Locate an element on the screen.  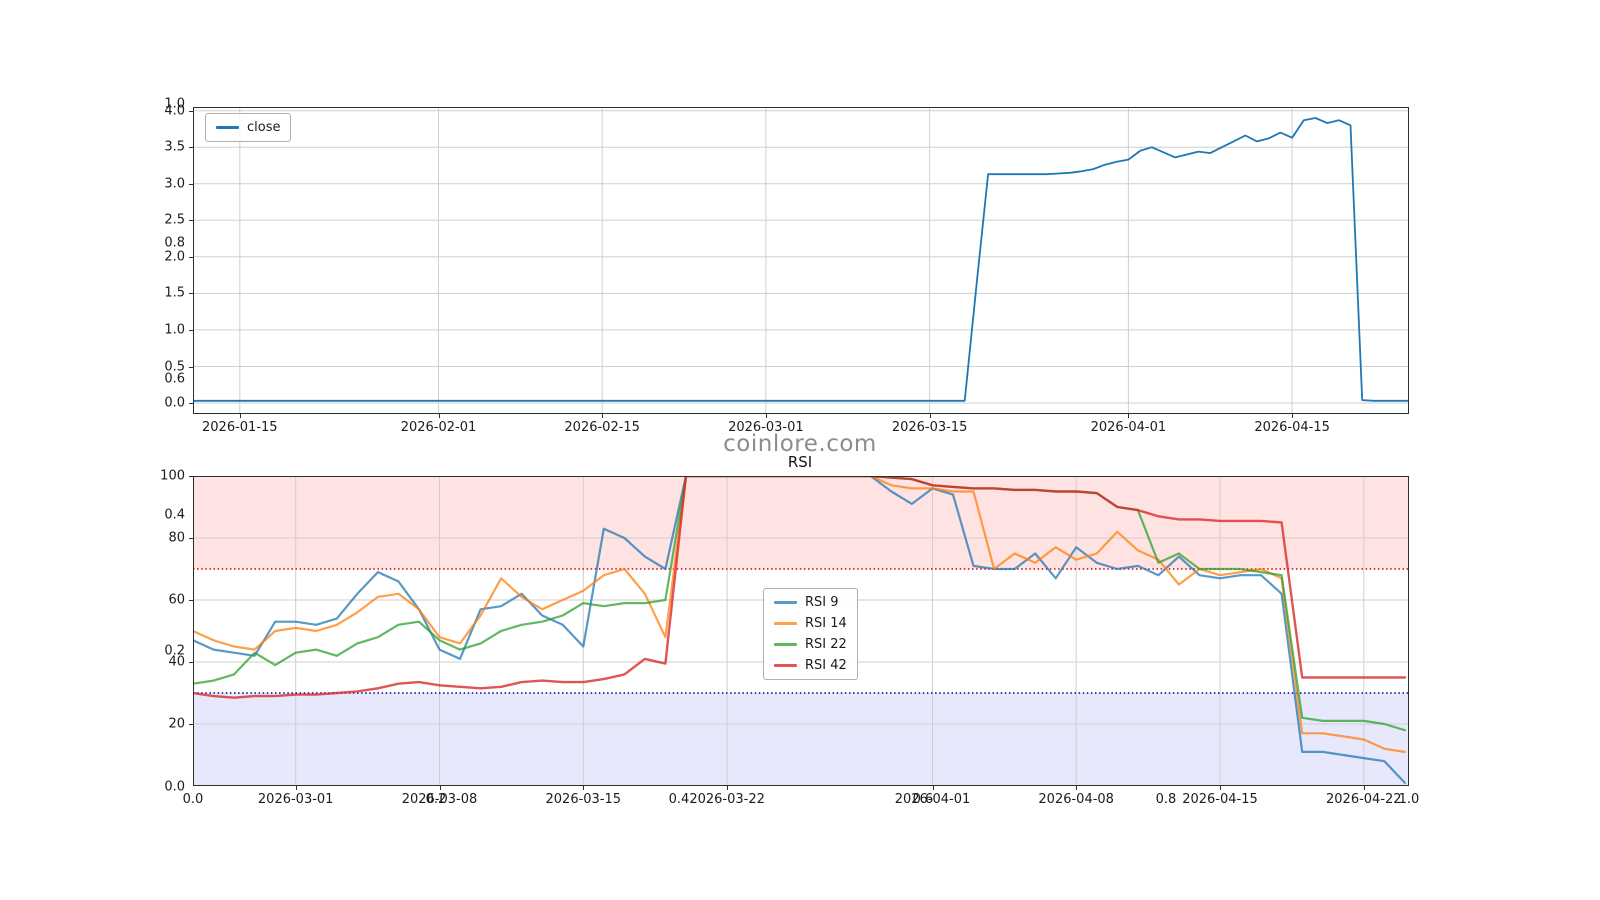
x-tick-label: 2026-04-08 is located at coordinates (1076, 799).